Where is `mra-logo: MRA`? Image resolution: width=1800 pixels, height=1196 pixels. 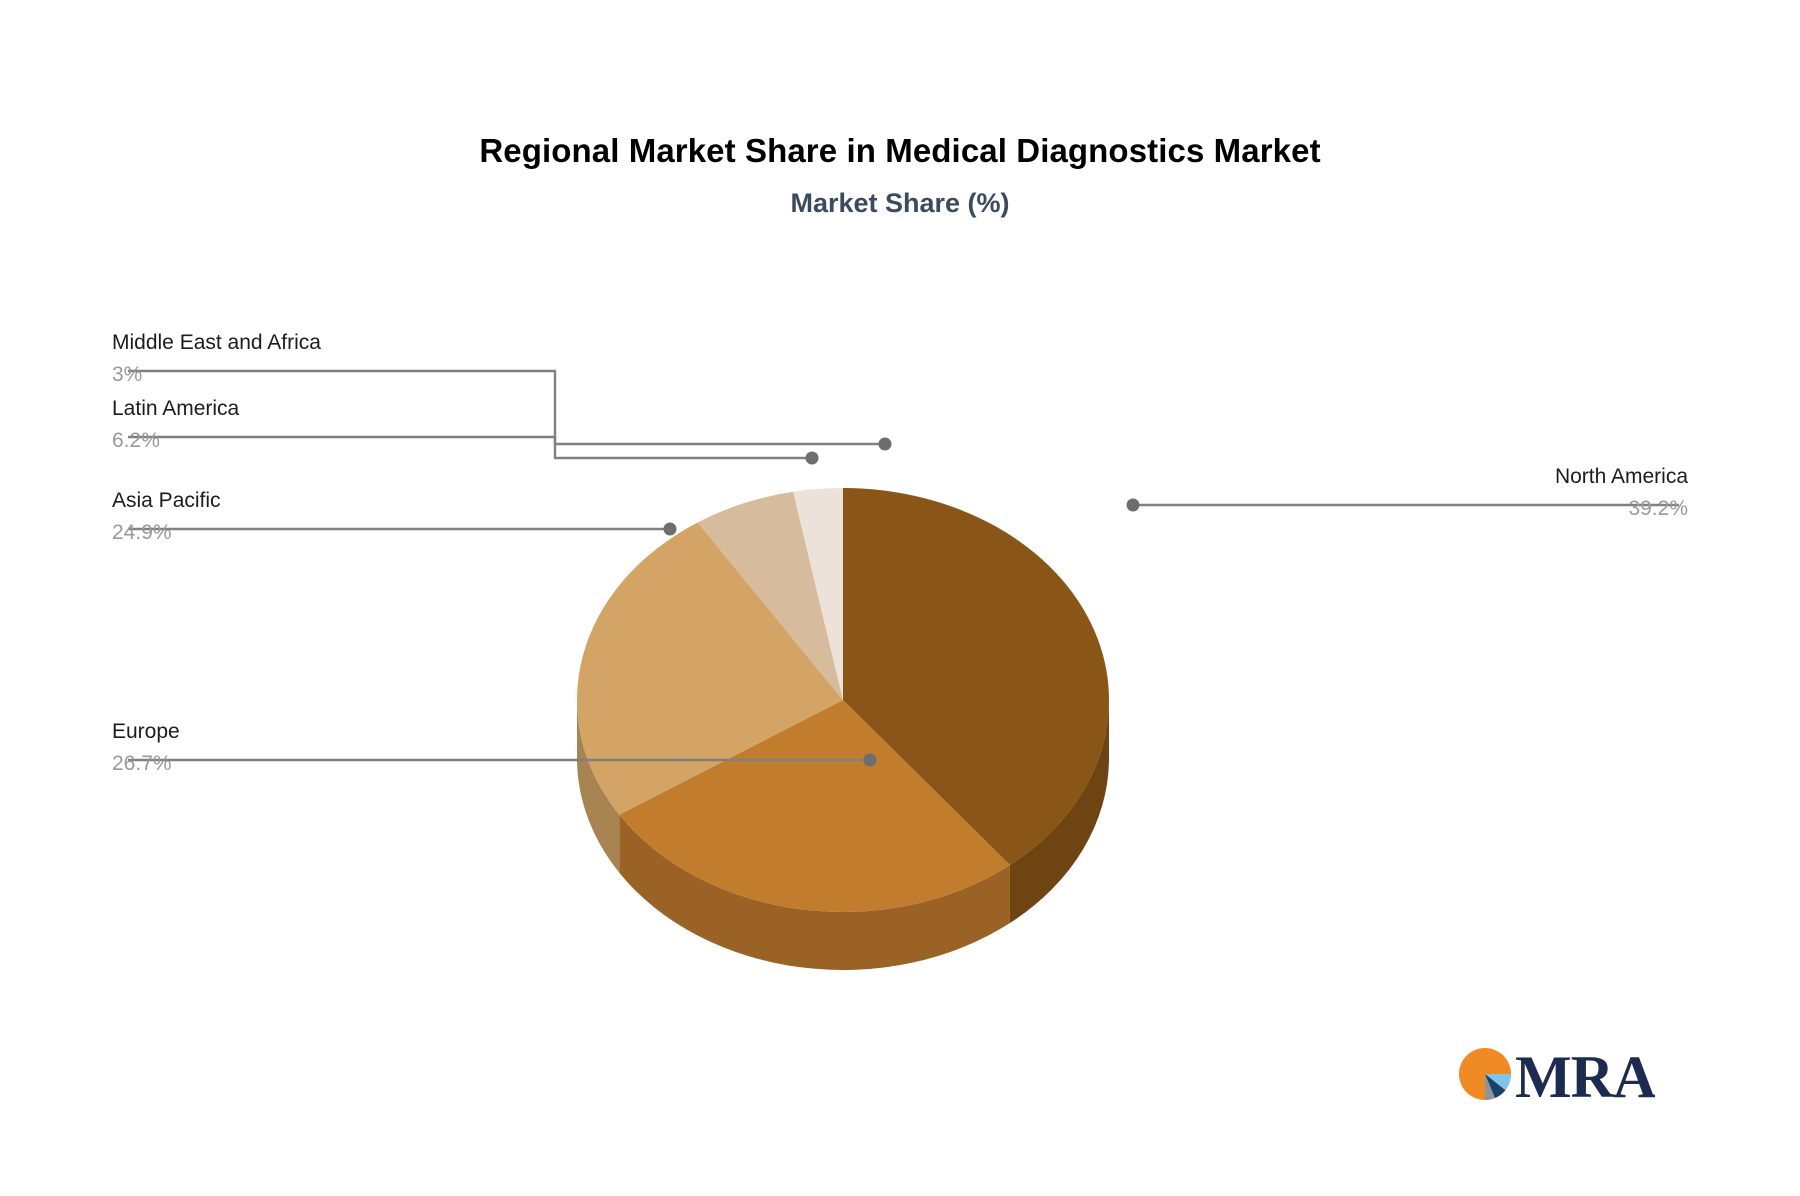
mra-logo: MRA is located at coordinates (1557, 1077).